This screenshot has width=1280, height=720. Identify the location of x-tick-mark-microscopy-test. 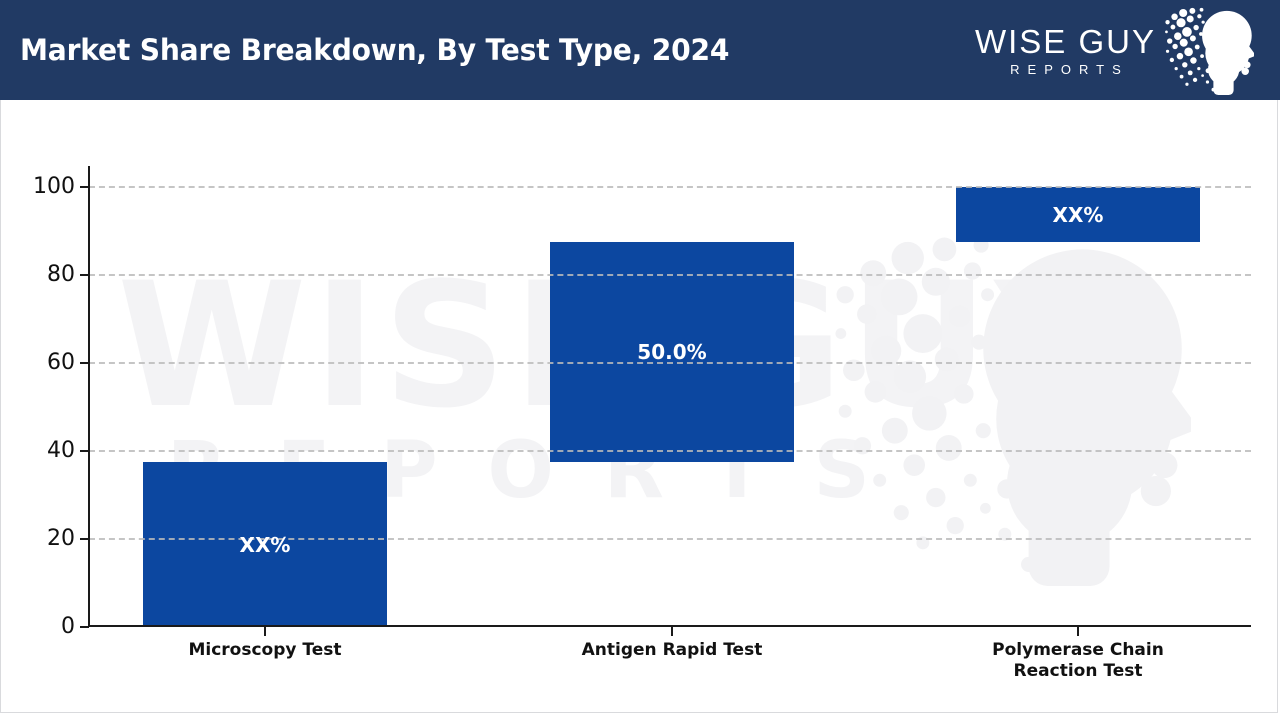
(265, 631).